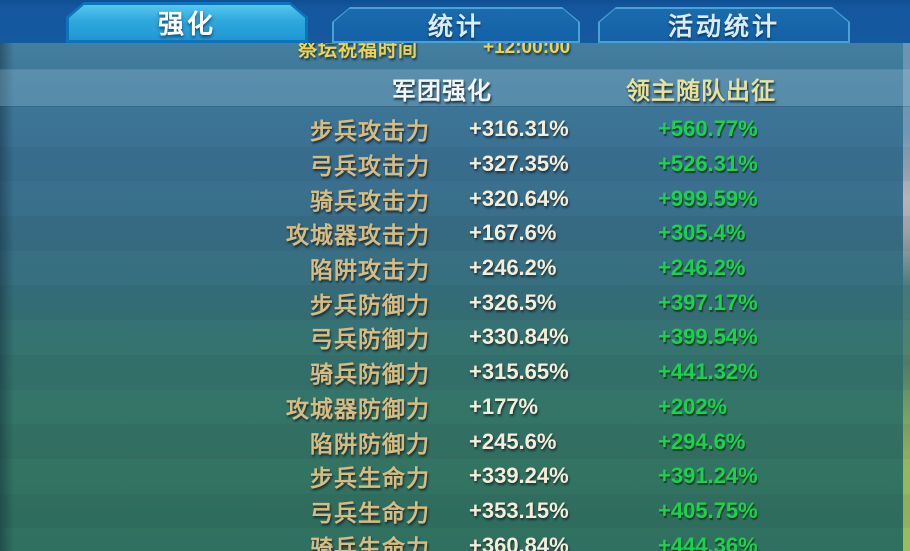 Image resolution: width=910 pixels, height=551 pixels. I want to click on stat-legion-value: +177%, so click(504, 406).